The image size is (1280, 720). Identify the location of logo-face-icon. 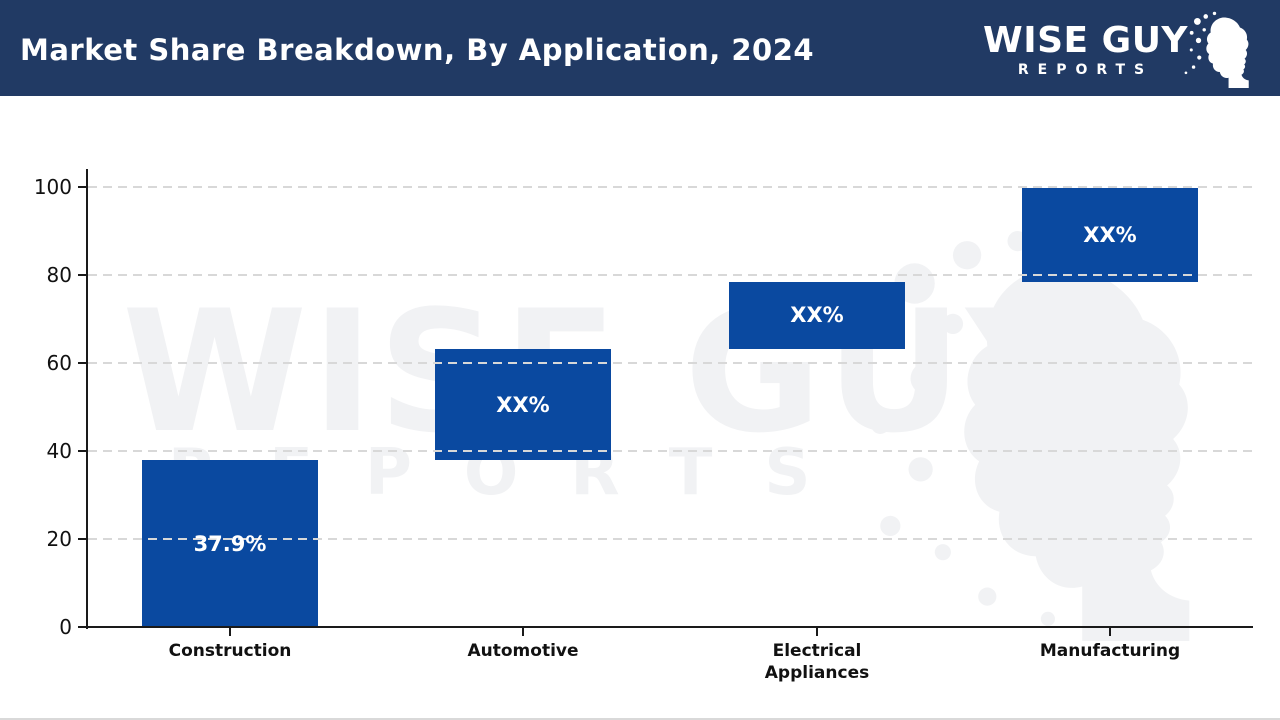
(1216, 49).